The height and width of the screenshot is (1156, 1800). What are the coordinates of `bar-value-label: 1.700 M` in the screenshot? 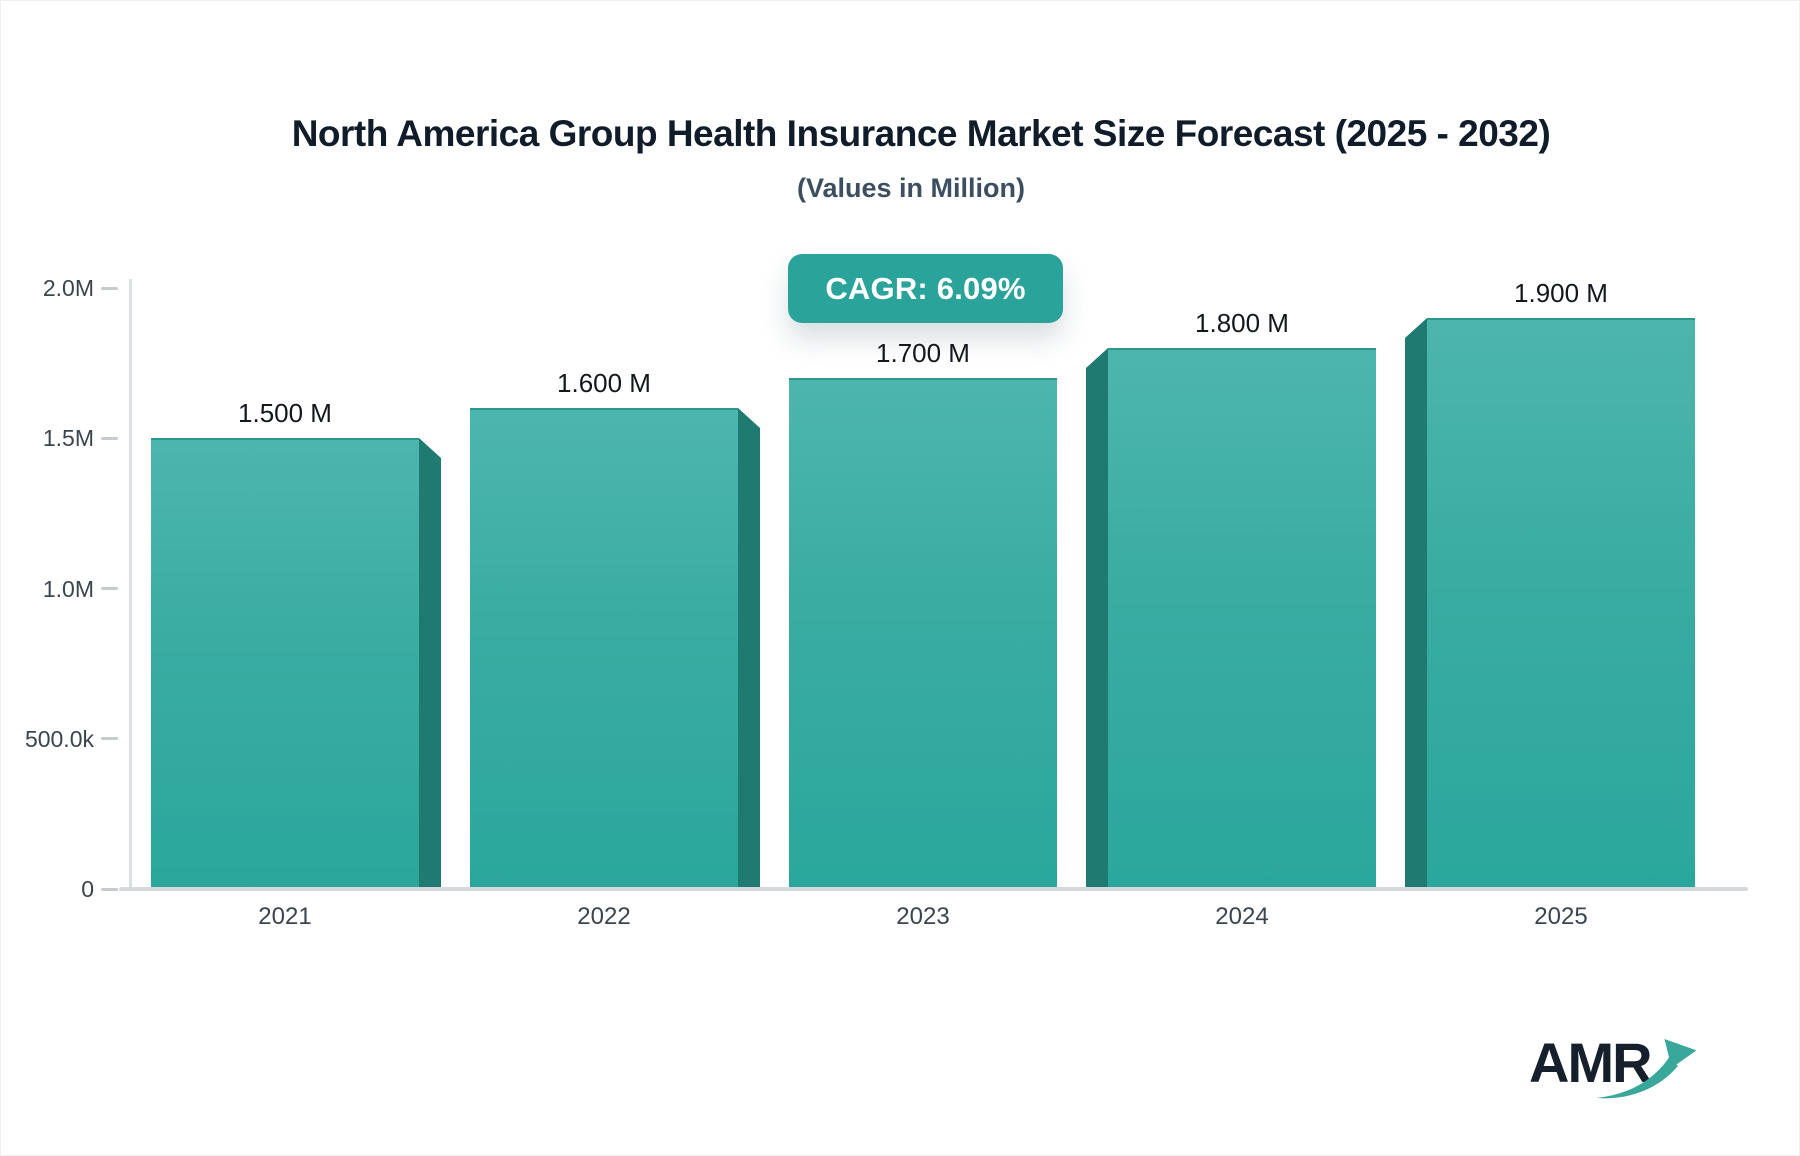 It's located at (923, 353).